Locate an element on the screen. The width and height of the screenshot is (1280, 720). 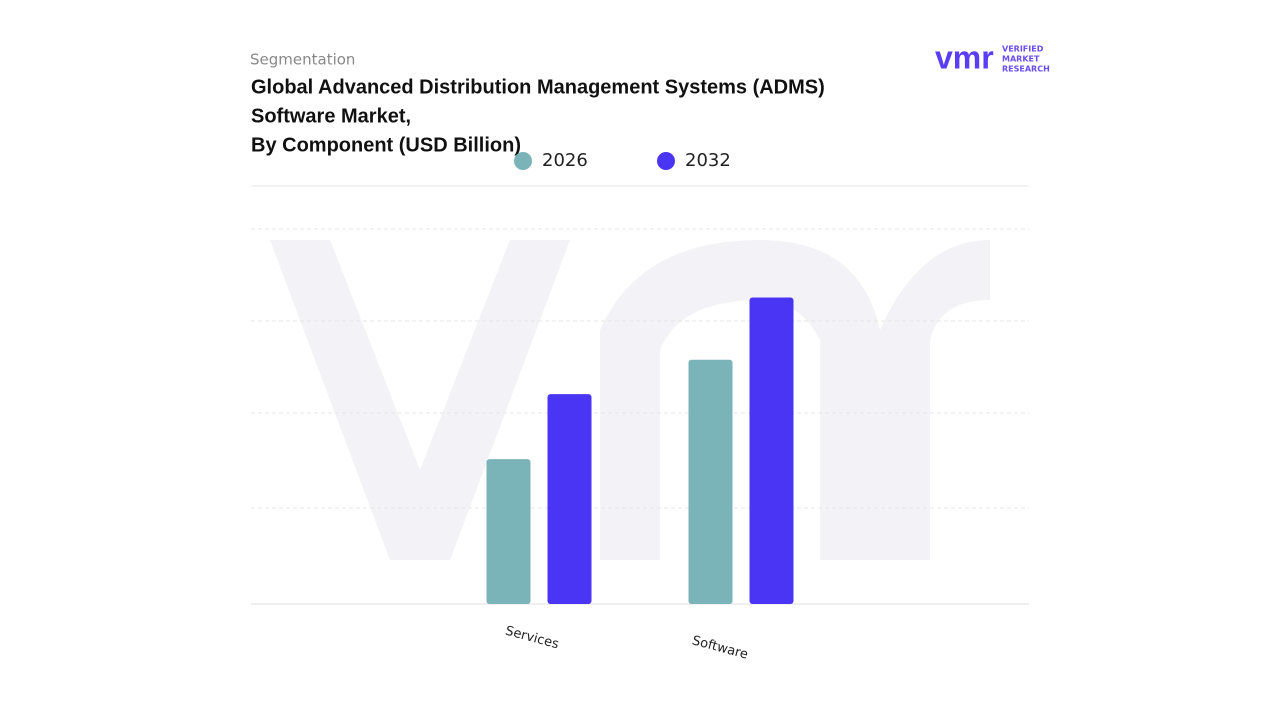
chart-title: Software Market, is located at coordinates (331, 116).